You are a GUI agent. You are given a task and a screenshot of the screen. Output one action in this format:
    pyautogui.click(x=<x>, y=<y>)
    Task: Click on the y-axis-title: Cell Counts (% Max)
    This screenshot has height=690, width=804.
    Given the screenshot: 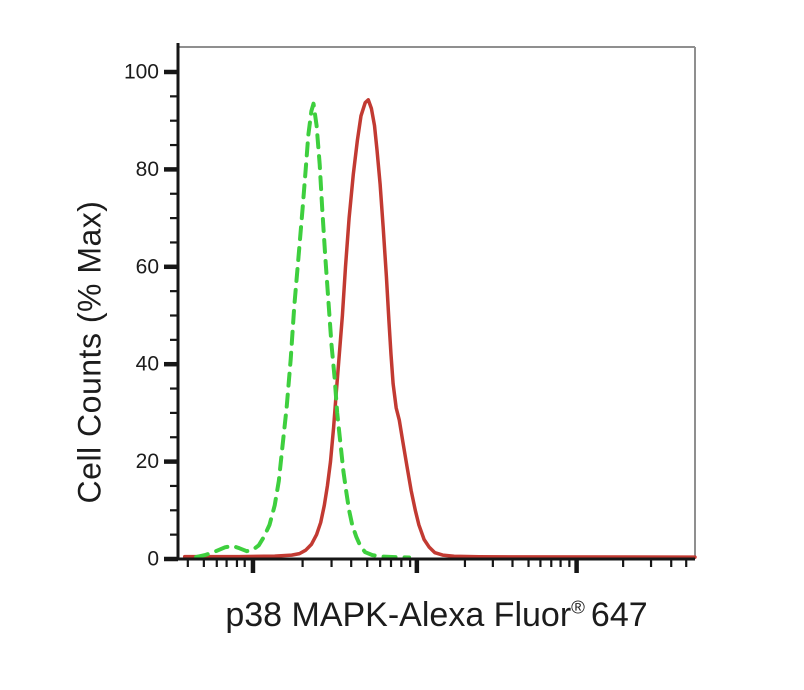 What is the action you would take?
    pyautogui.click(x=89, y=352)
    